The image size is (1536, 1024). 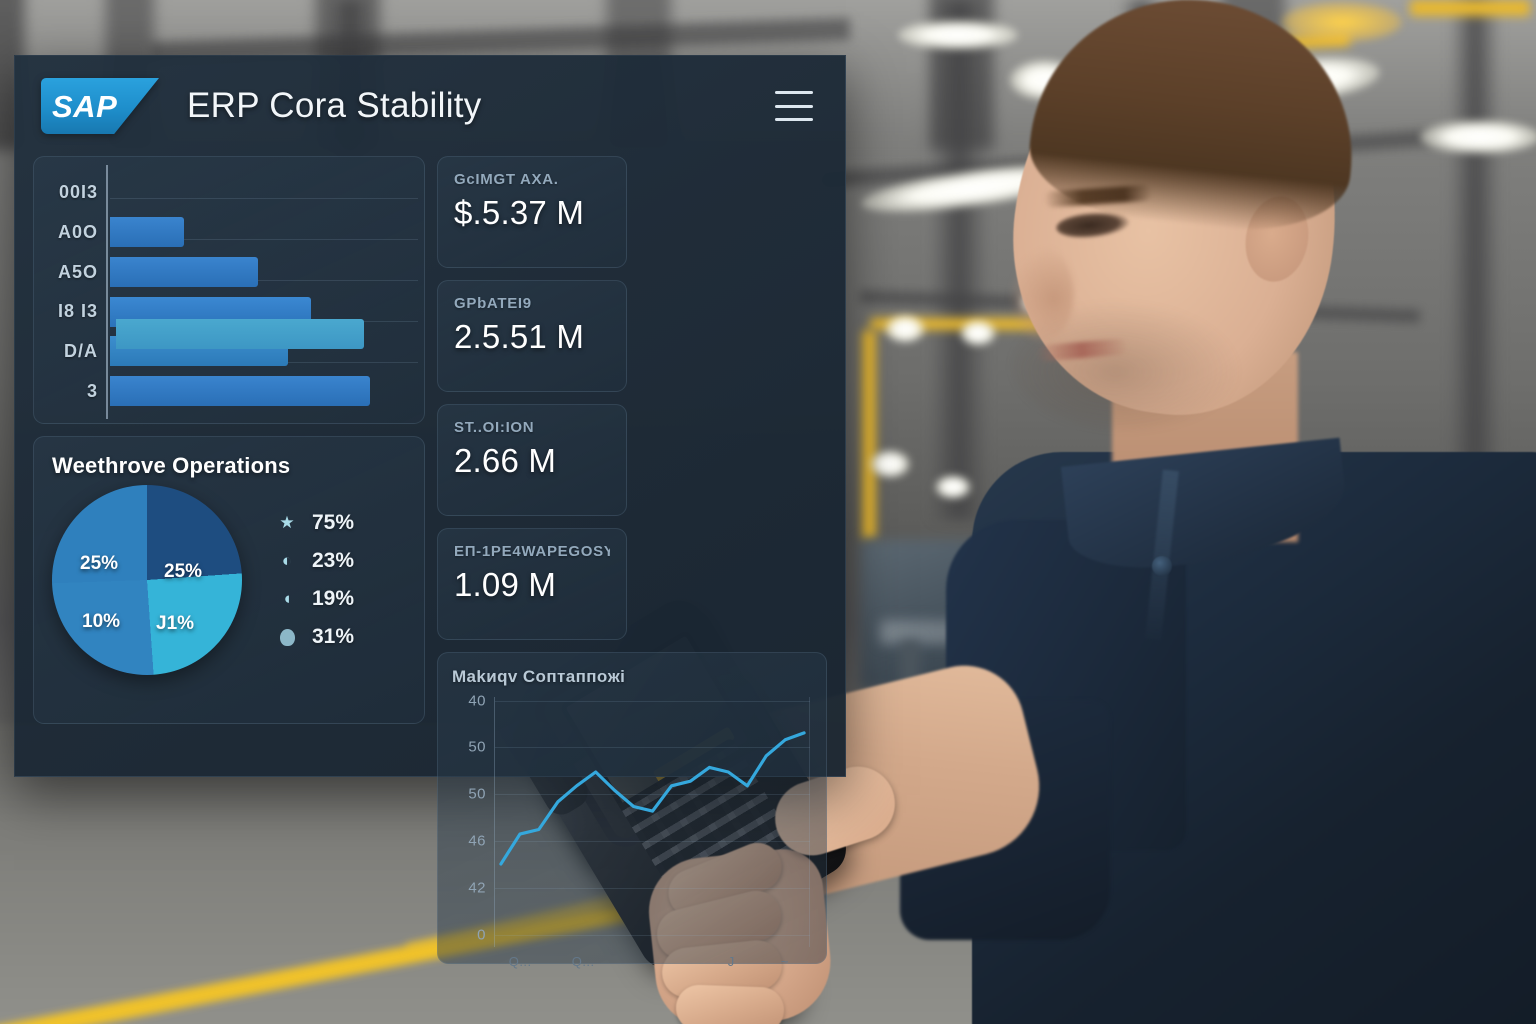 What do you see at coordinates (78, 192) in the screenshot?
I see `bar-label: 00I3` at bounding box center [78, 192].